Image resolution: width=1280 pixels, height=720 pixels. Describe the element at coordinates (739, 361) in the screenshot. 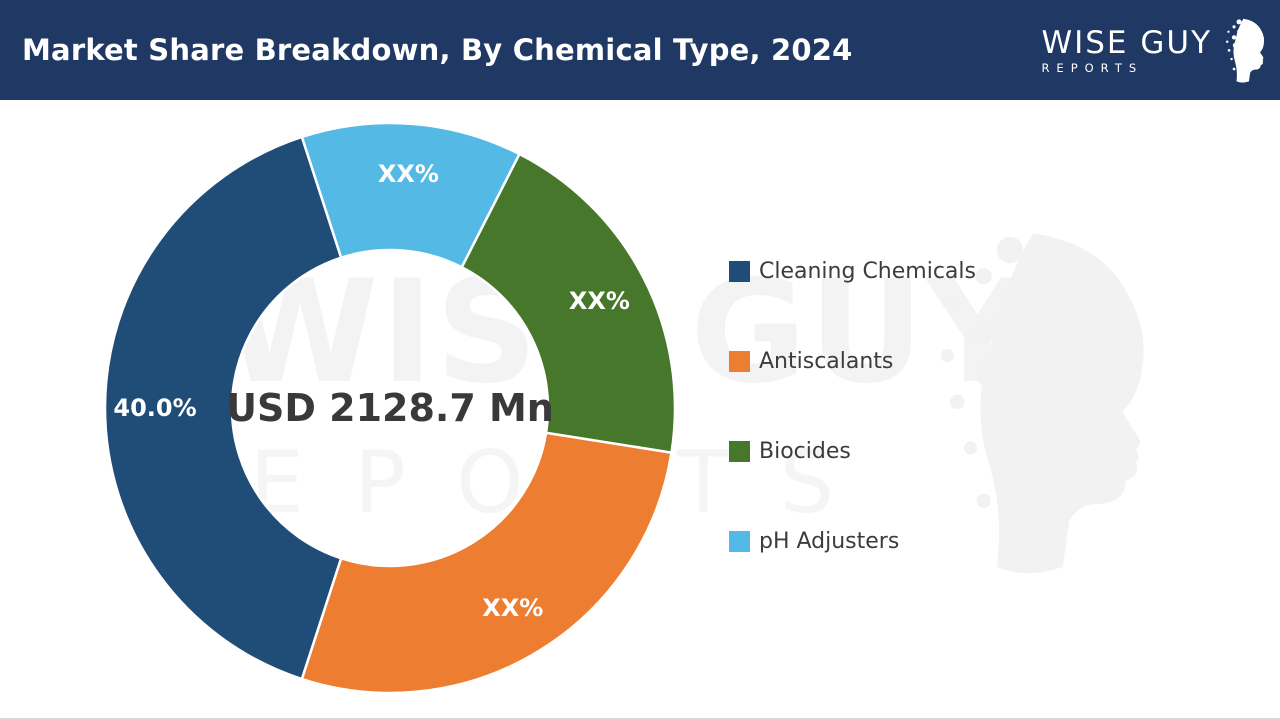

I see `legend-swatch-antiscalants` at that location.